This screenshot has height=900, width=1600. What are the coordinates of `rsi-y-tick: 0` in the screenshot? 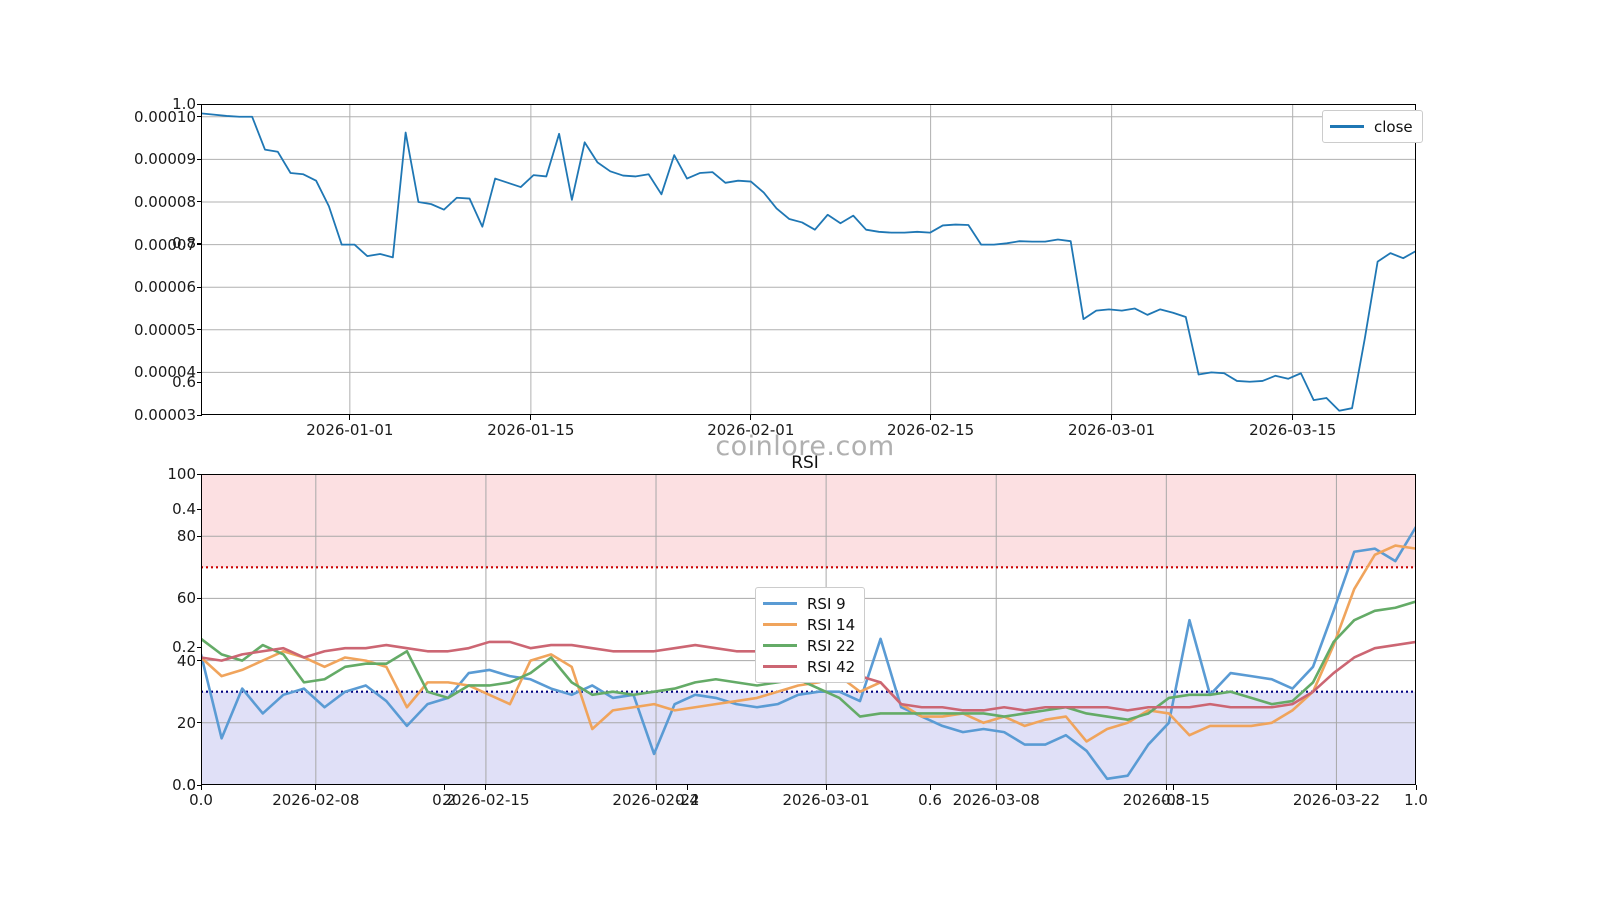 It's located at (191, 785).